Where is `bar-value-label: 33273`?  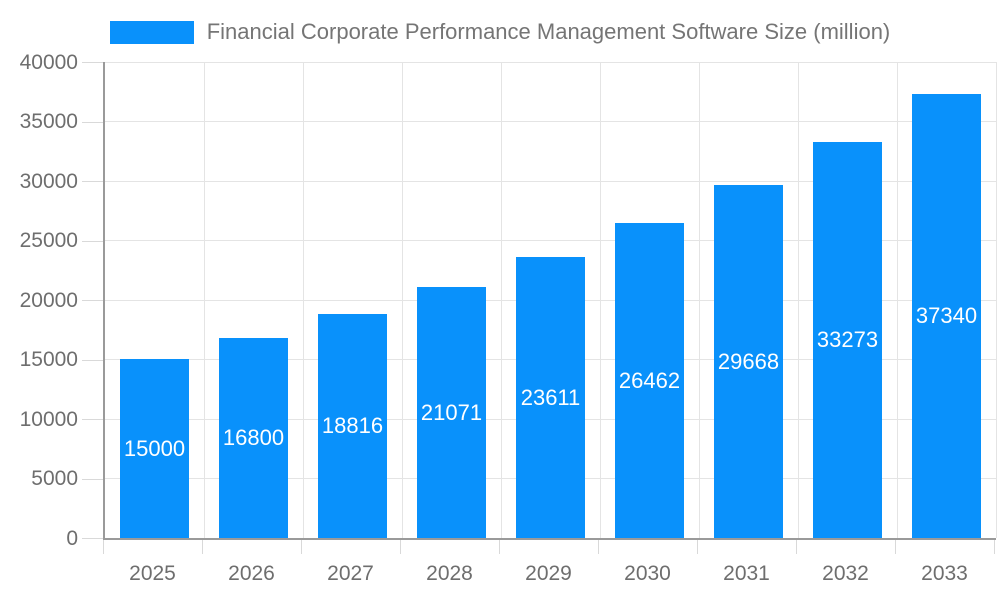 bar-value-label: 33273 is located at coordinates (847, 339).